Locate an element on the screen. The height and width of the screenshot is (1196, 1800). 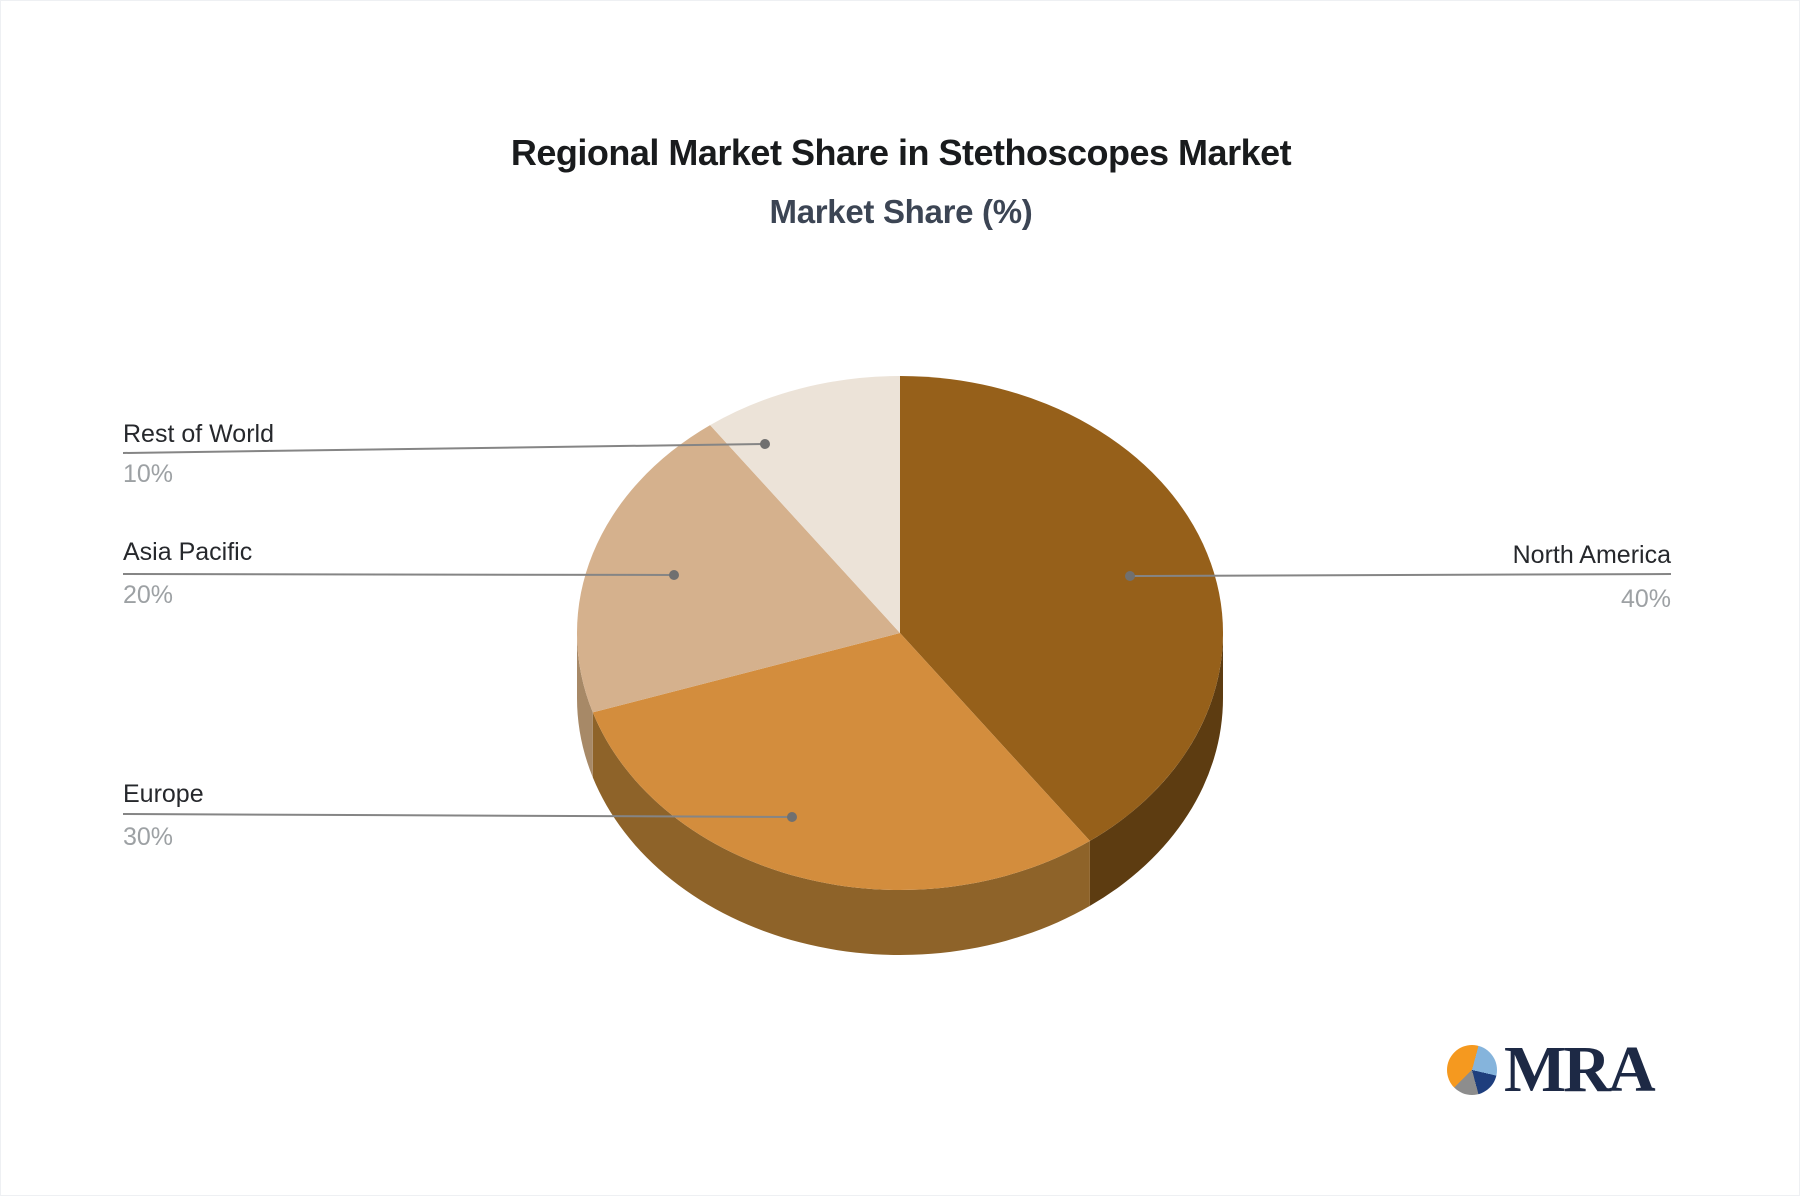
leader-line-europe is located at coordinates (457, 815).